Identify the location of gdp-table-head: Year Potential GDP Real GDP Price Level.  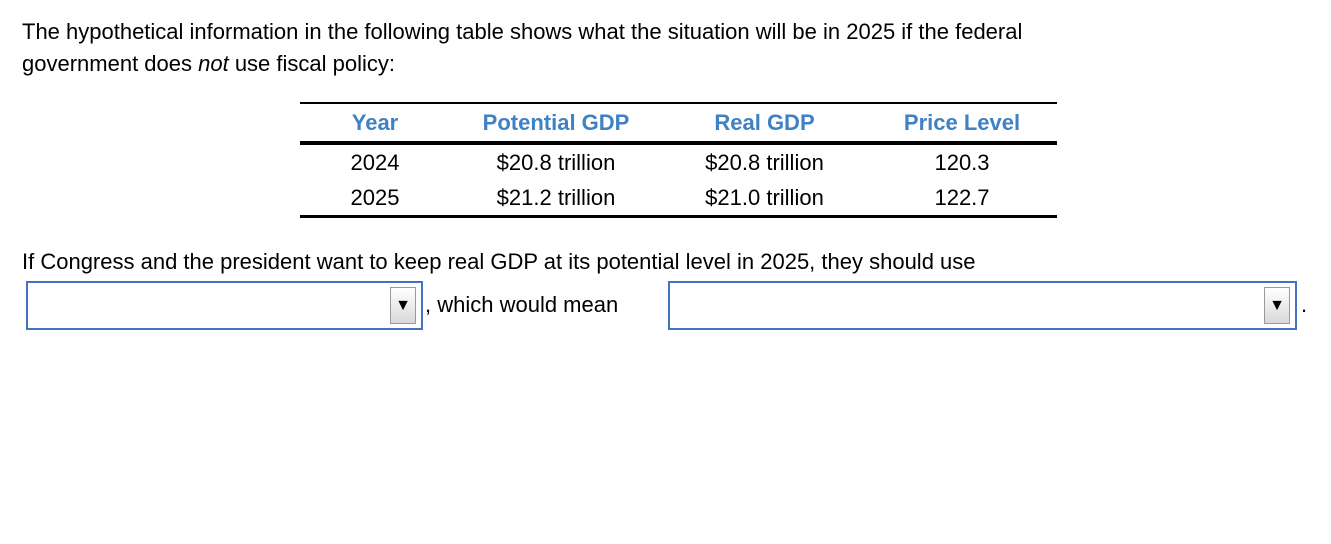
(678, 123).